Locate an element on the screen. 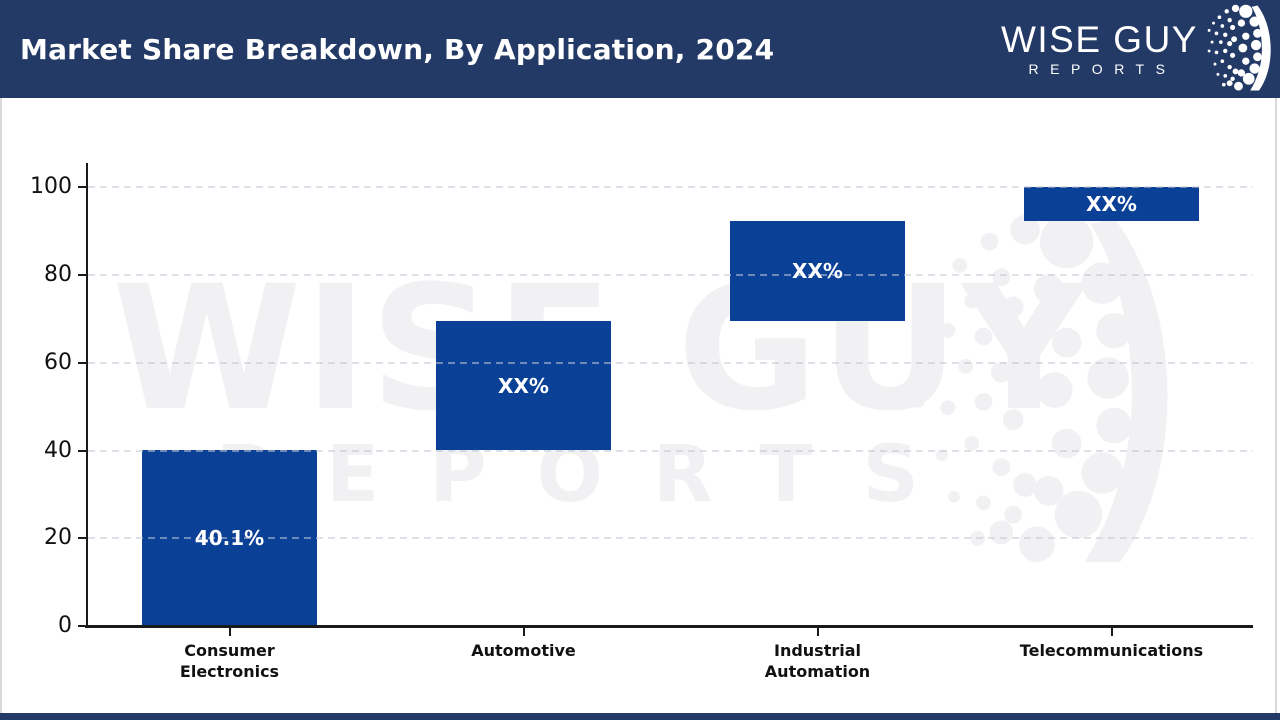  gridline-y80 is located at coordinates (670, 275).